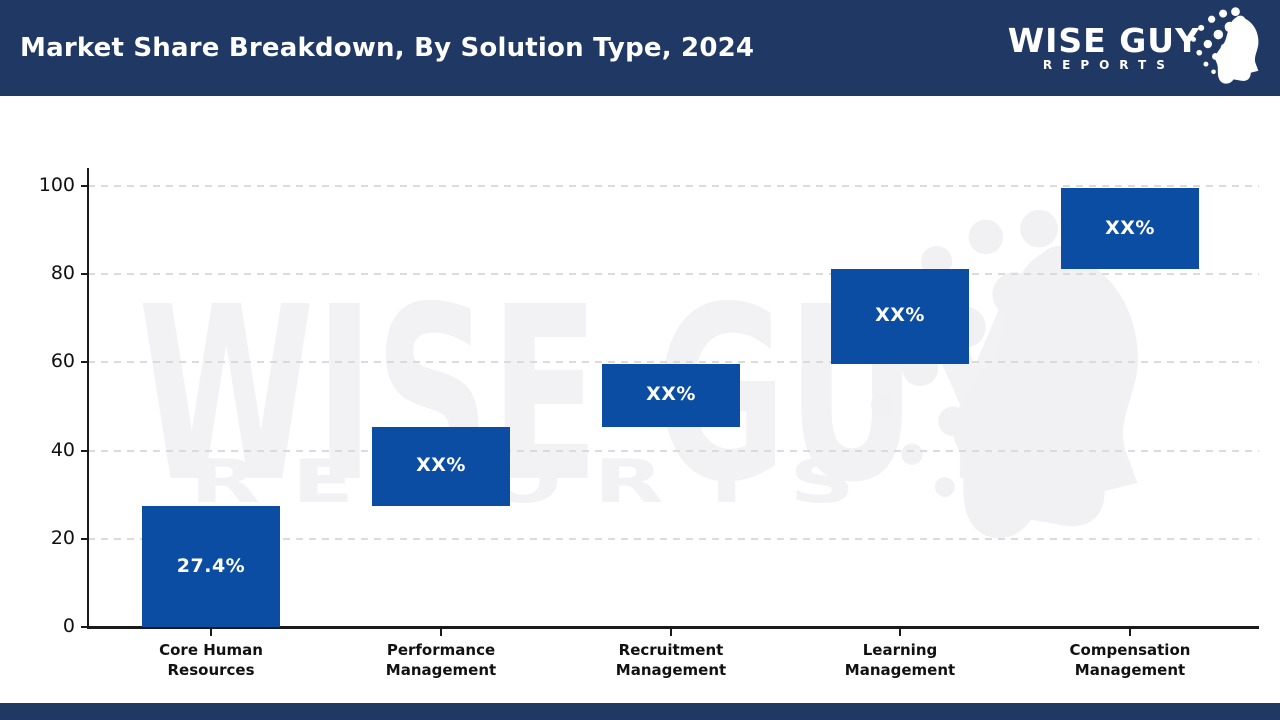  What do you see at coordinates (62, 361) in the screenshot?
I see `y-tick-label-60: 60` at bounding box center [62, 361].